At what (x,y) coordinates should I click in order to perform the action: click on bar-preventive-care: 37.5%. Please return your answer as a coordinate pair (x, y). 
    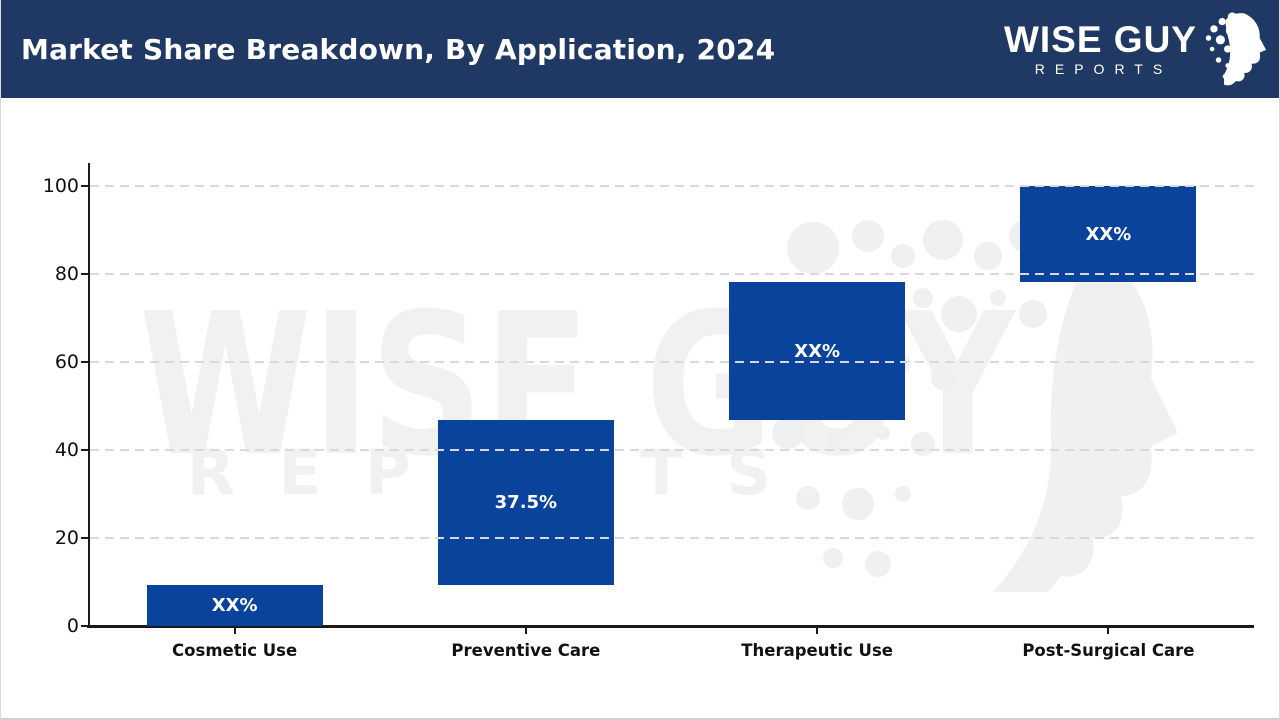
    Looking at the image, I should click on (525, 502).